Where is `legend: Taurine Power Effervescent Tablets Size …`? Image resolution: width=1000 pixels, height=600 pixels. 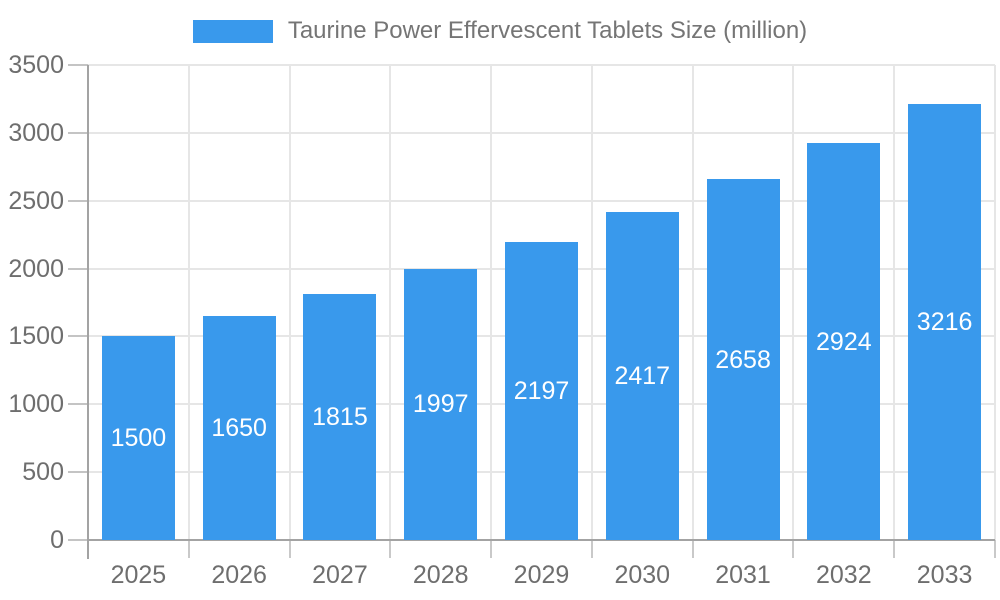 legend: Taurine Power Effervescent Tablets Size … is located at coordinates (500, 31).